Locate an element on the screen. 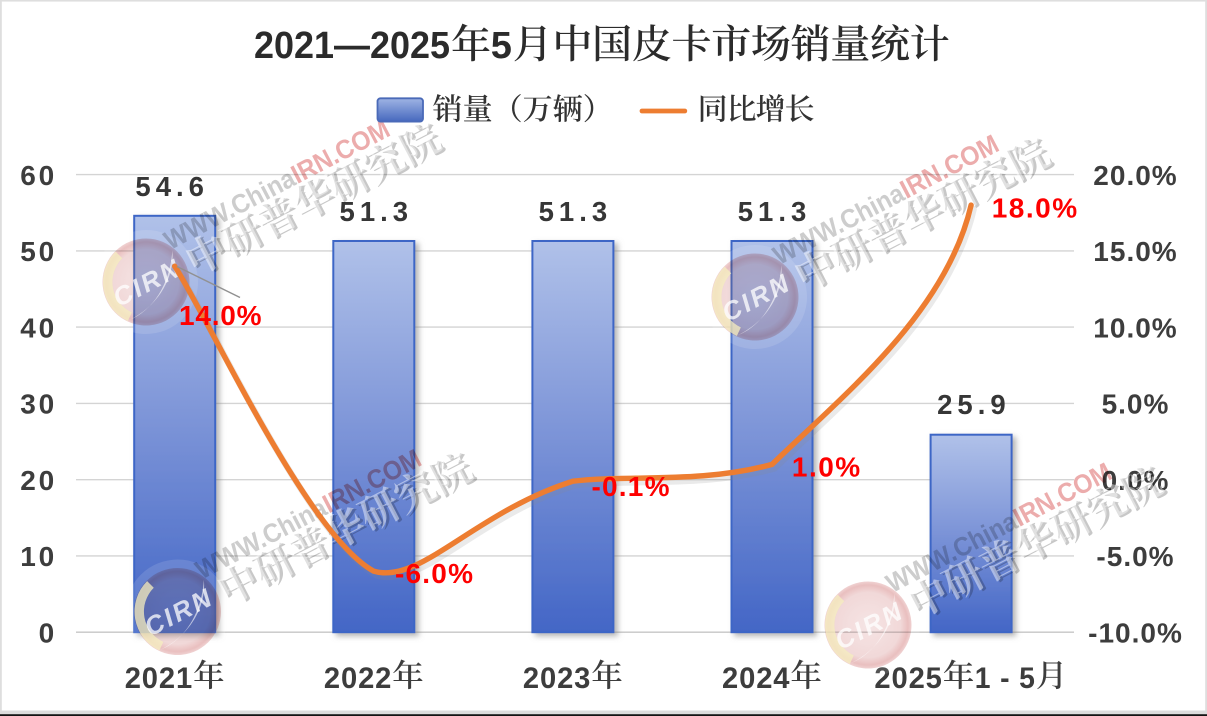  svg-text: 50 is located at coordinates (38, 251).